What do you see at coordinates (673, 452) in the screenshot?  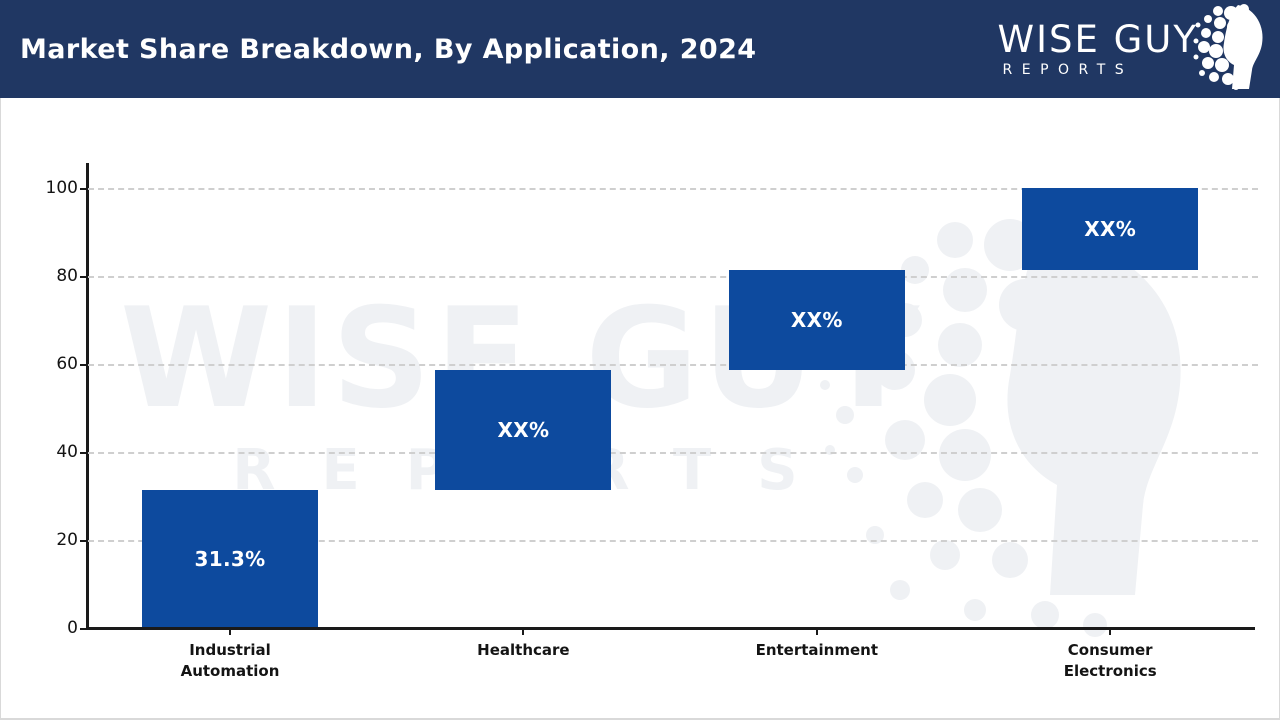 I see `gridline-y40` at bounding box center [673, 452].